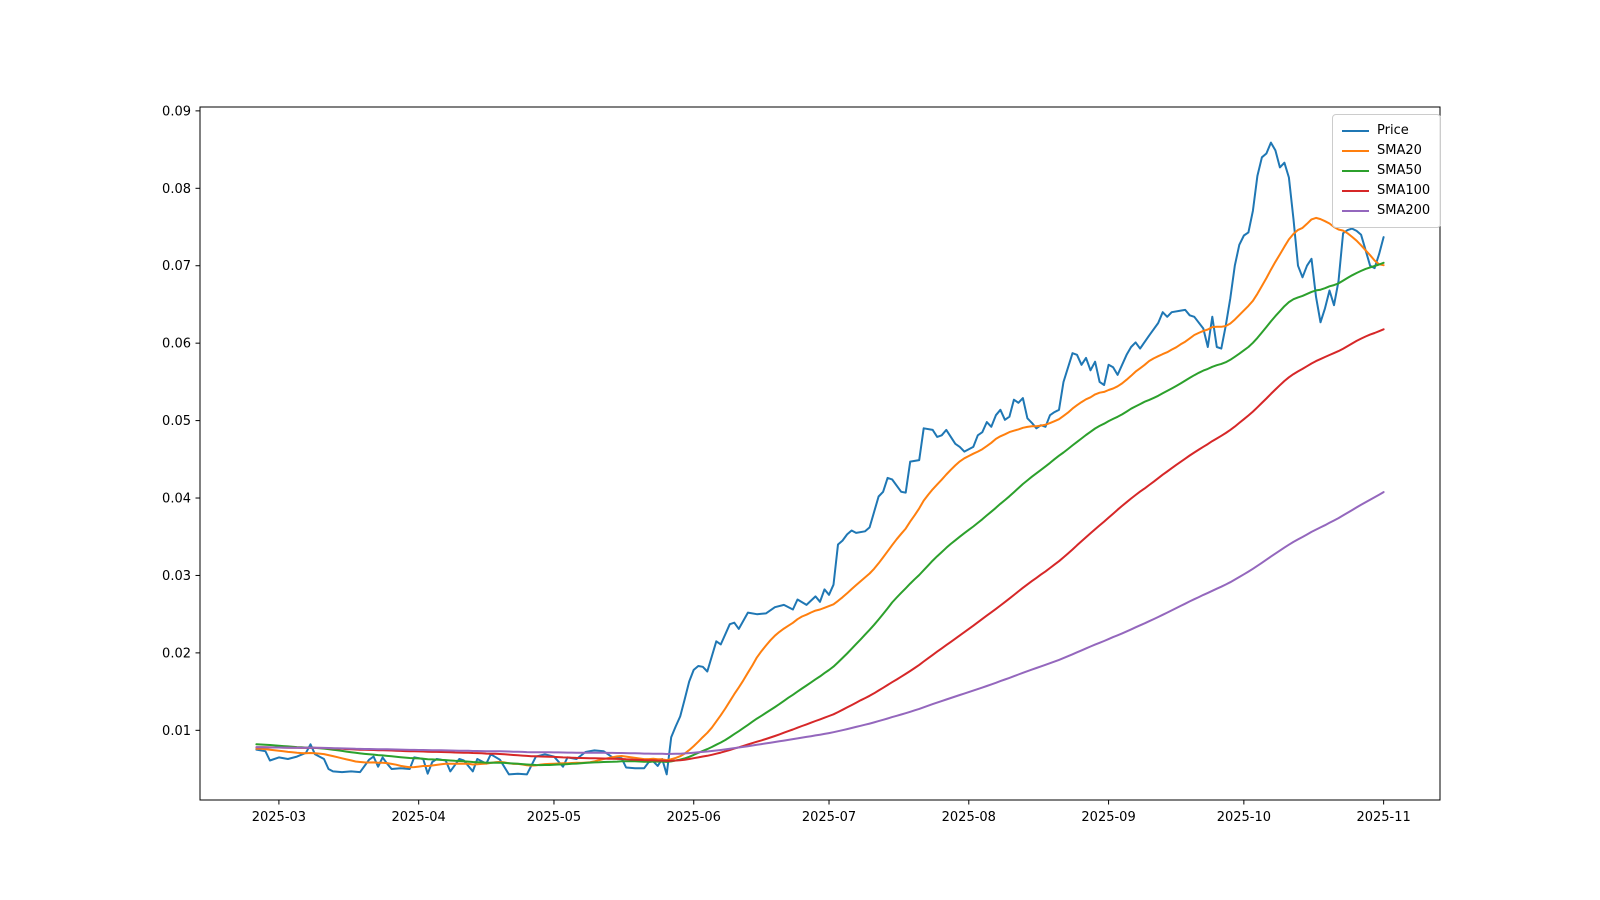 This screenshot has height=900, width=1600. Describe the element at coordinates (419, 817) in the screenshot. I see `x-tick-label: 2025-04` at that location.